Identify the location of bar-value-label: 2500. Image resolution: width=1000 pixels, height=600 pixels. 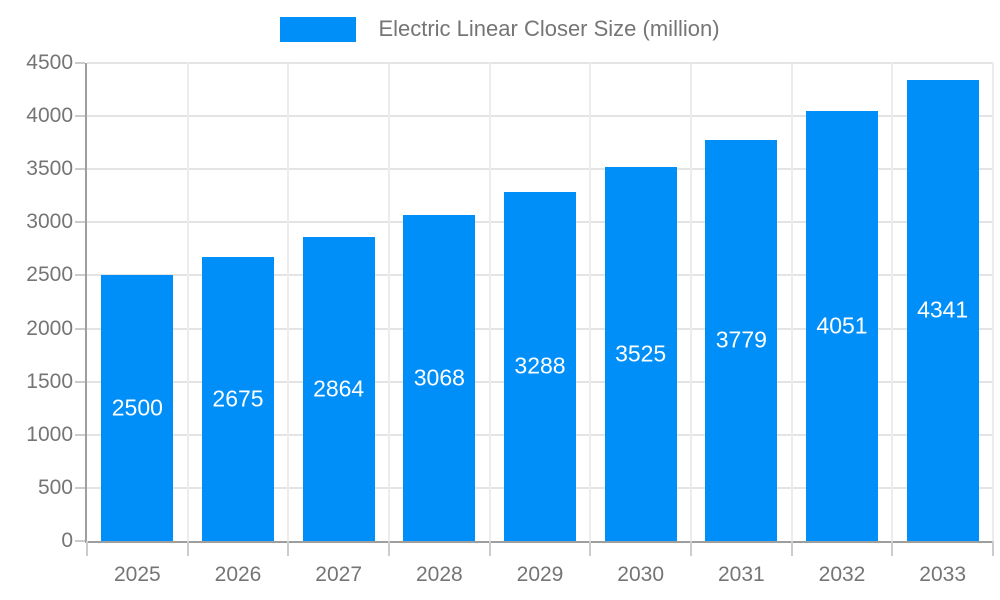
(137, 407).